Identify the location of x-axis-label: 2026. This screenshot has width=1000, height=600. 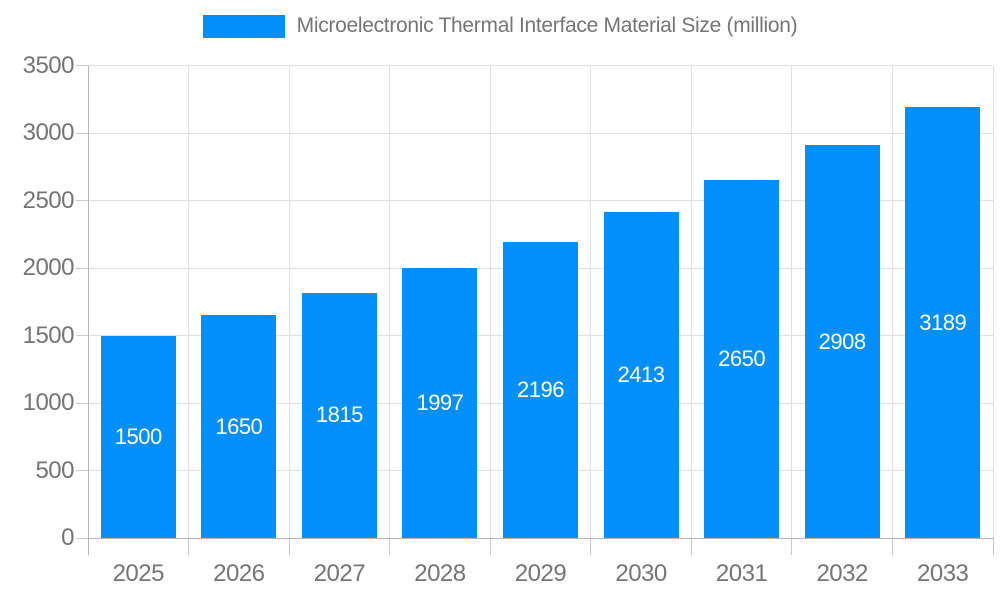
(239, 573).